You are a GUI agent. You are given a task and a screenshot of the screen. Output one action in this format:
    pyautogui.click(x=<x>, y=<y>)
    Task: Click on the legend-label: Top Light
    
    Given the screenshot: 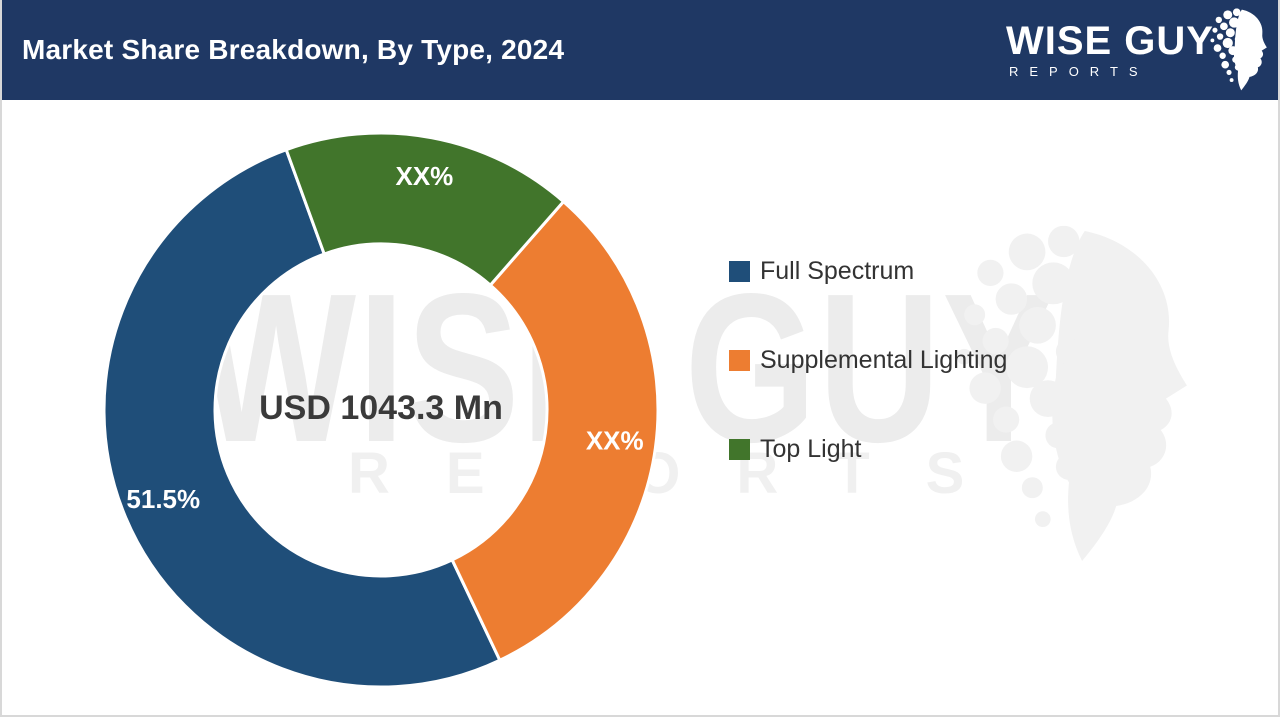 What is the action you would take?
    pyautogui.click(x=811, y=449)
    